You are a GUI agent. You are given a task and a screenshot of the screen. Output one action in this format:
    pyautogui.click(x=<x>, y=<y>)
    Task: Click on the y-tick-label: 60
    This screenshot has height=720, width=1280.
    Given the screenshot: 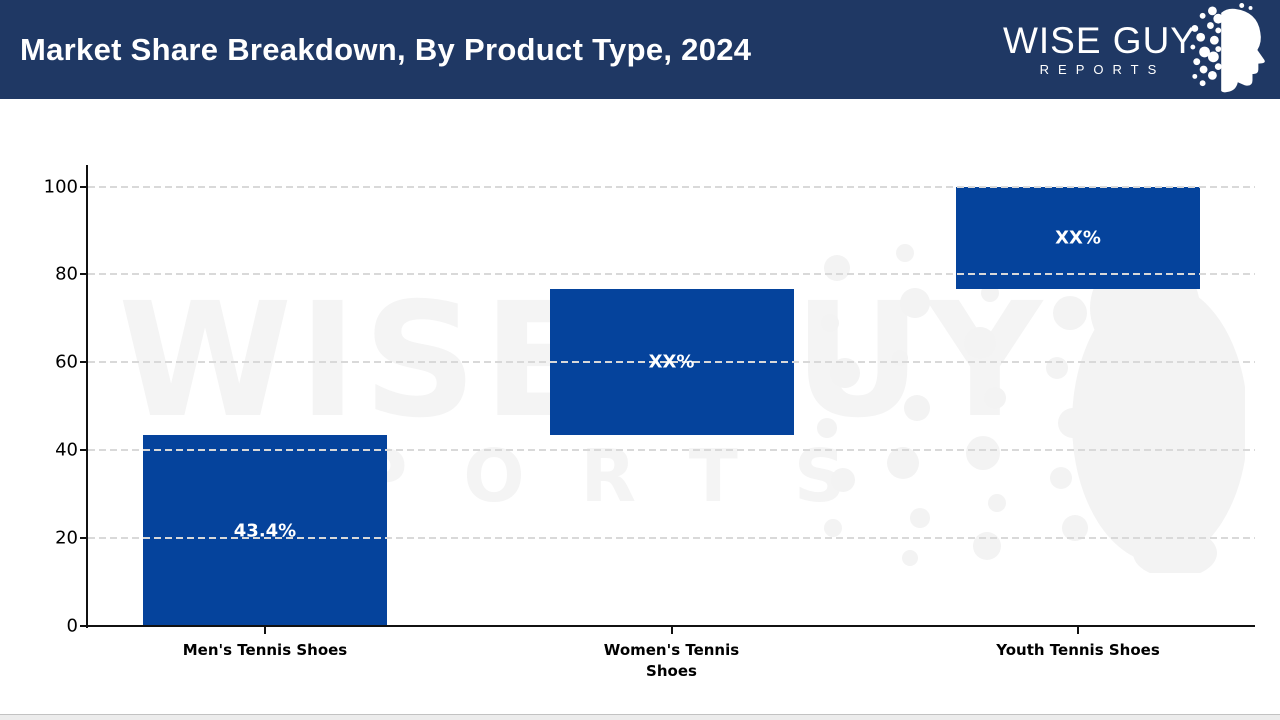 What is the action you would take?
    pyautogui.click(x=66, y=362)
    